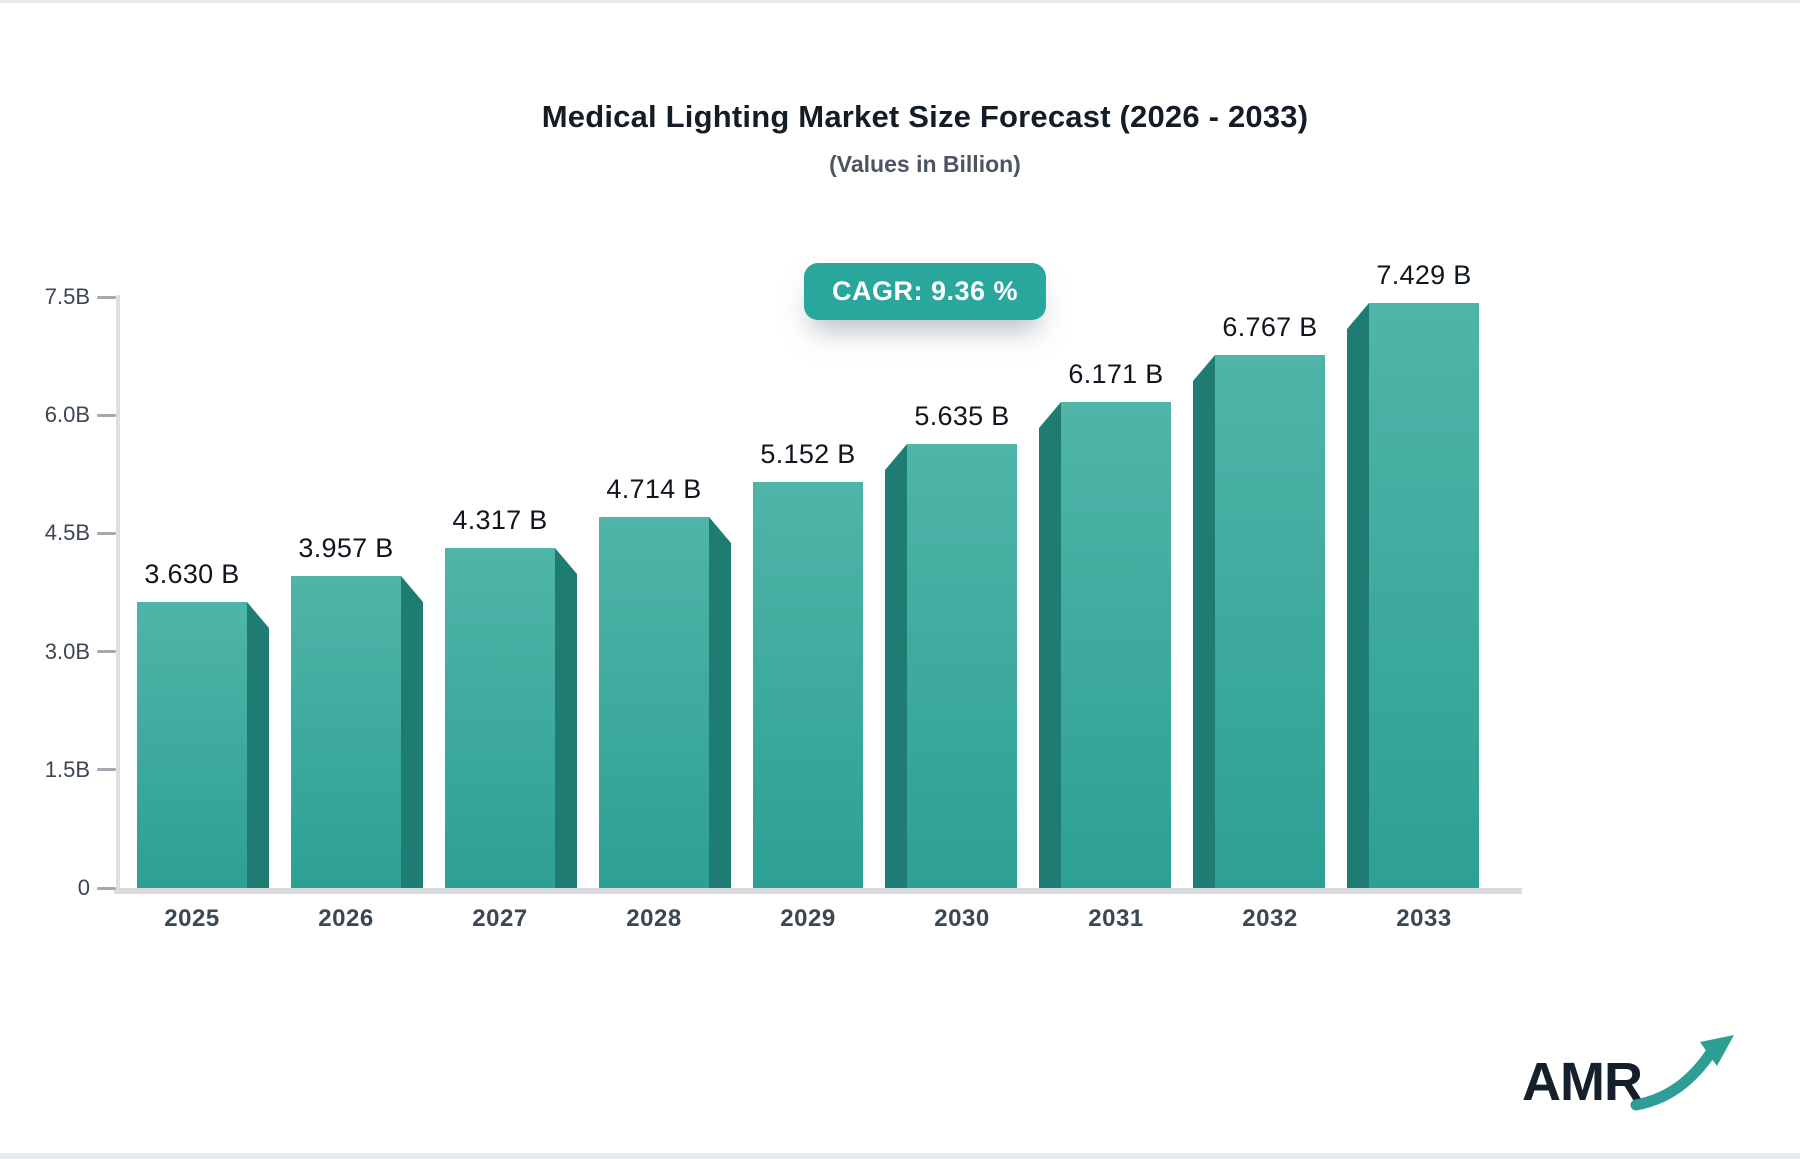  I want to click on growth-arrow-icon, so click(1682, 1073).